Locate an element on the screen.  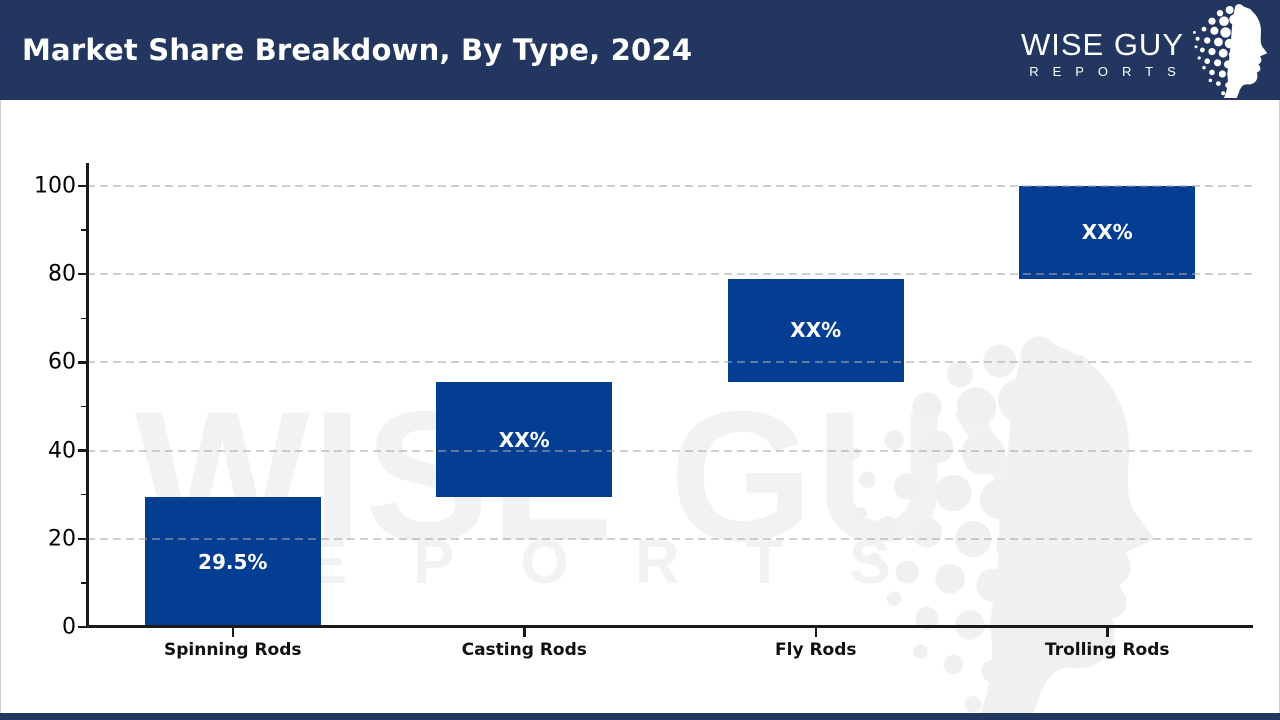
bar-spinning-rods: 29.5% is located at coordinates (232, 561).